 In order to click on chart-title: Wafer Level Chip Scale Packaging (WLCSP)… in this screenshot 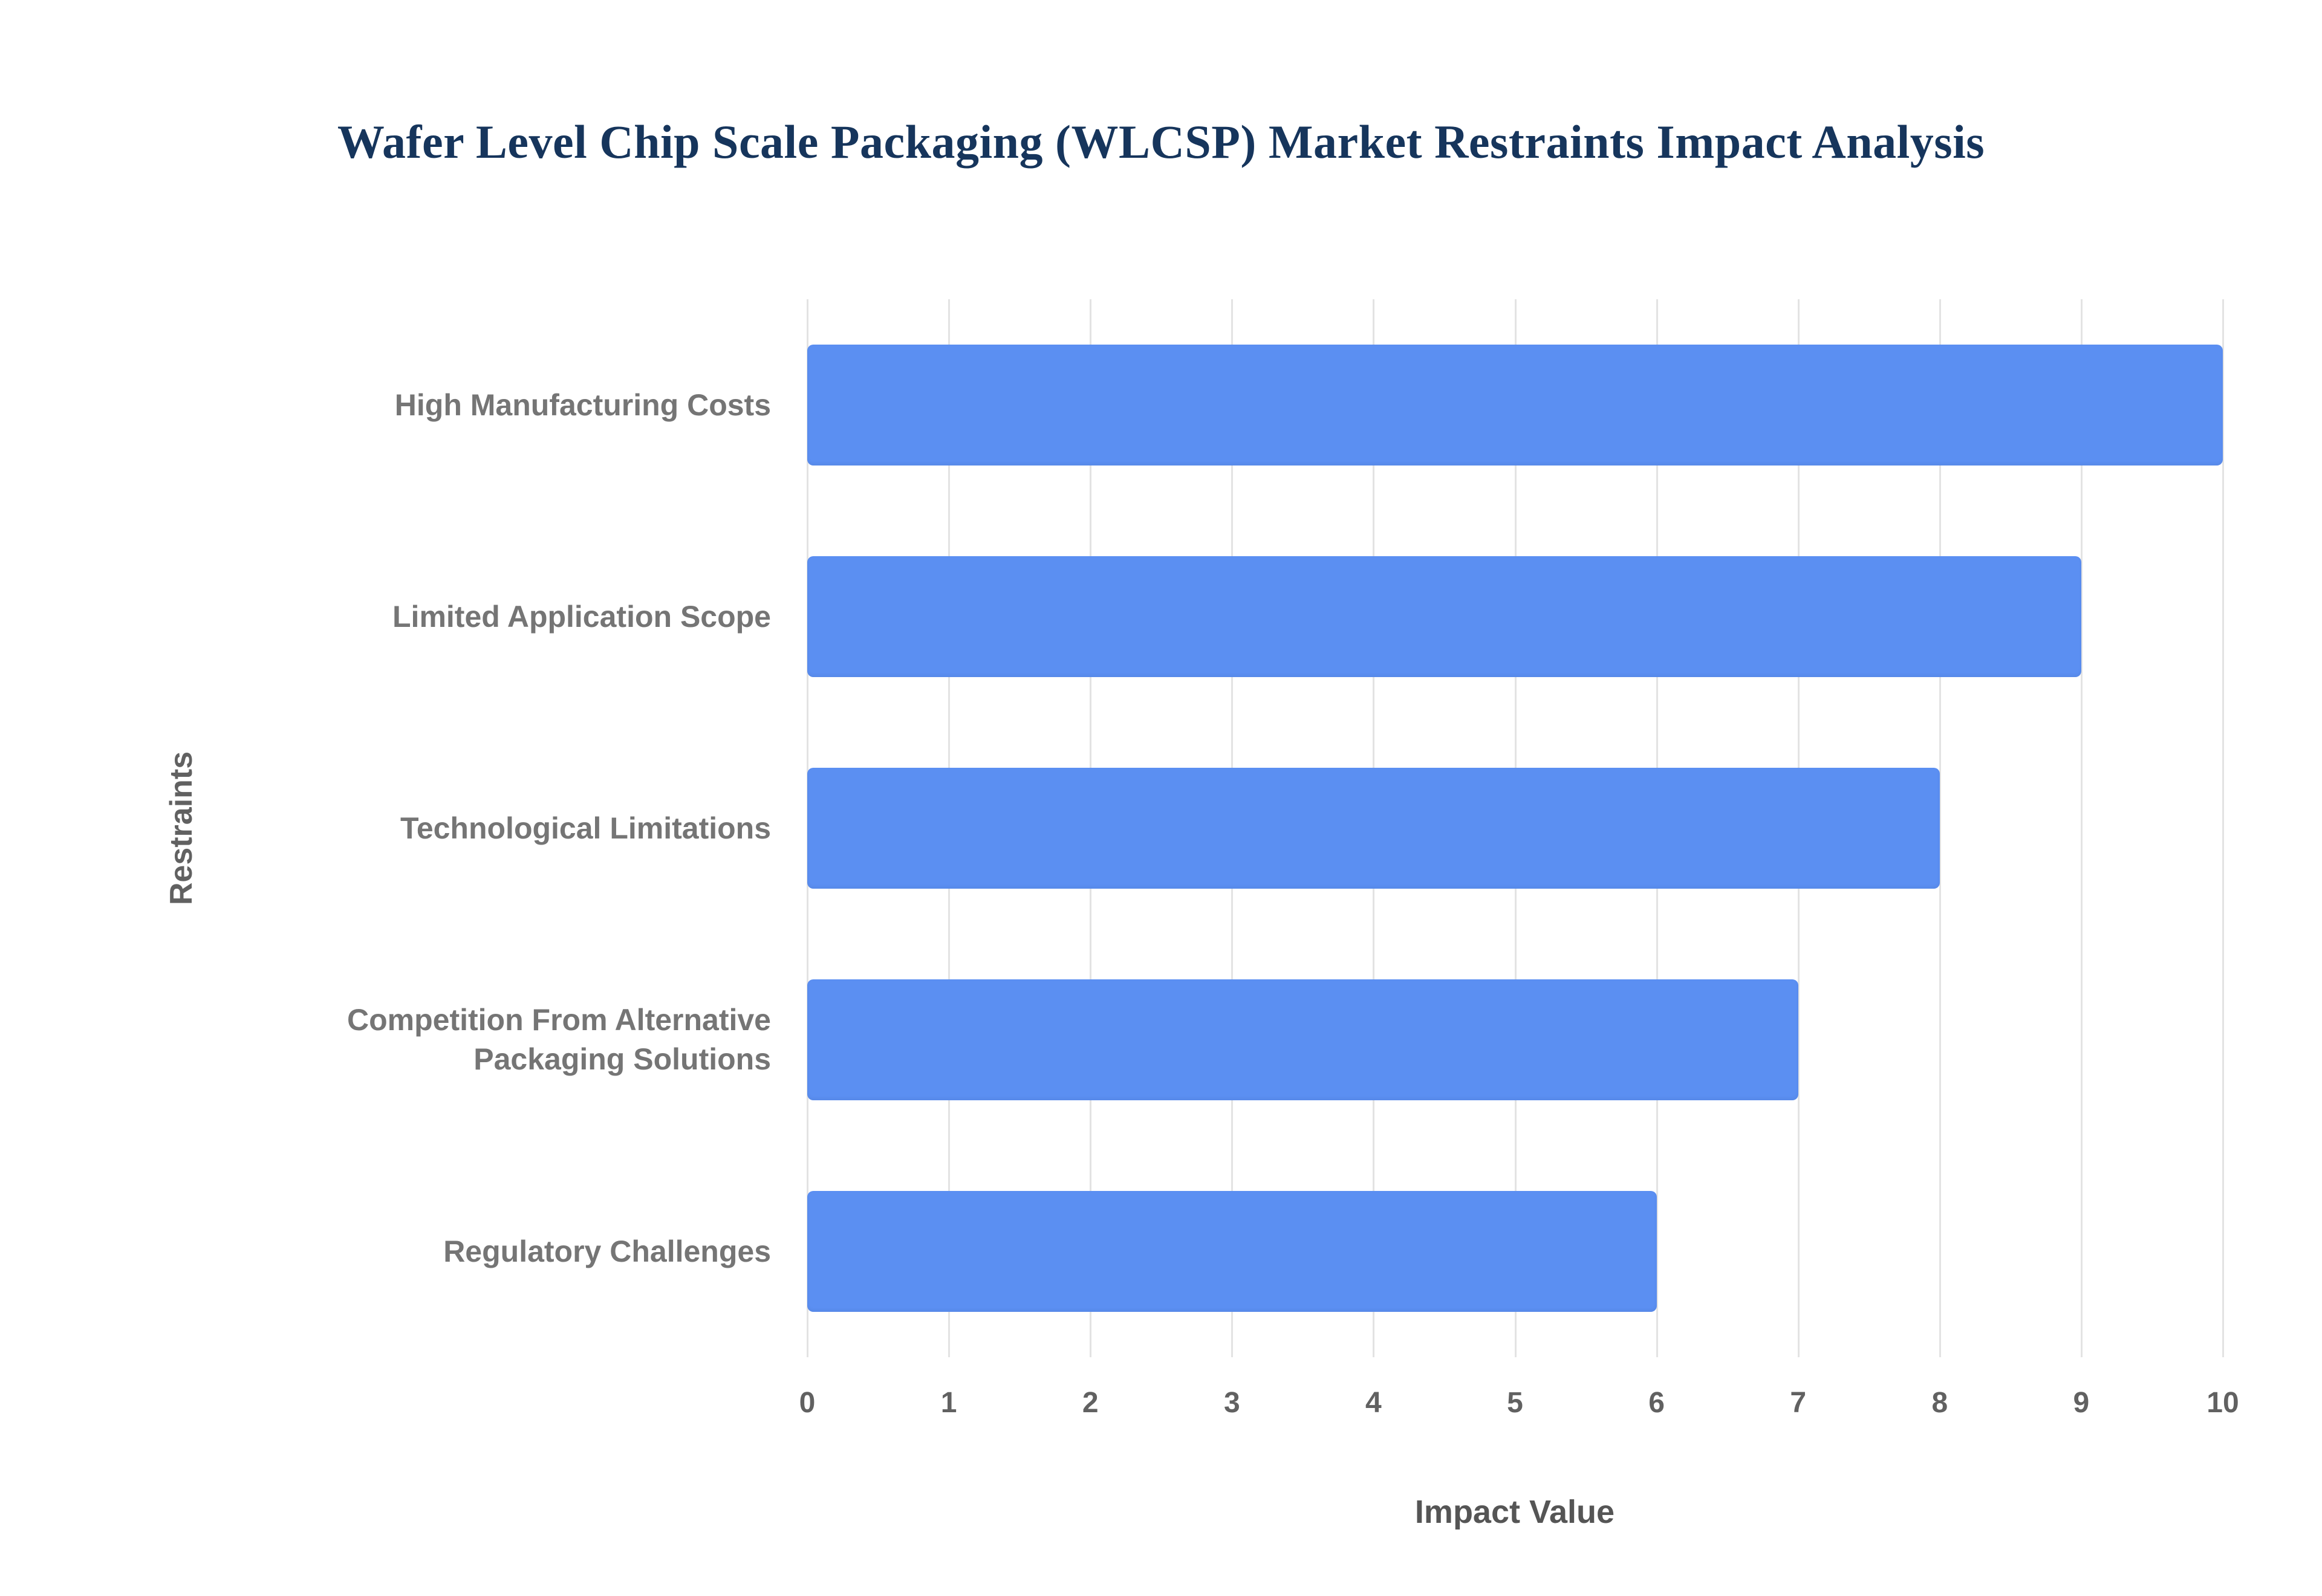, I will do `click(1161, 141)`.